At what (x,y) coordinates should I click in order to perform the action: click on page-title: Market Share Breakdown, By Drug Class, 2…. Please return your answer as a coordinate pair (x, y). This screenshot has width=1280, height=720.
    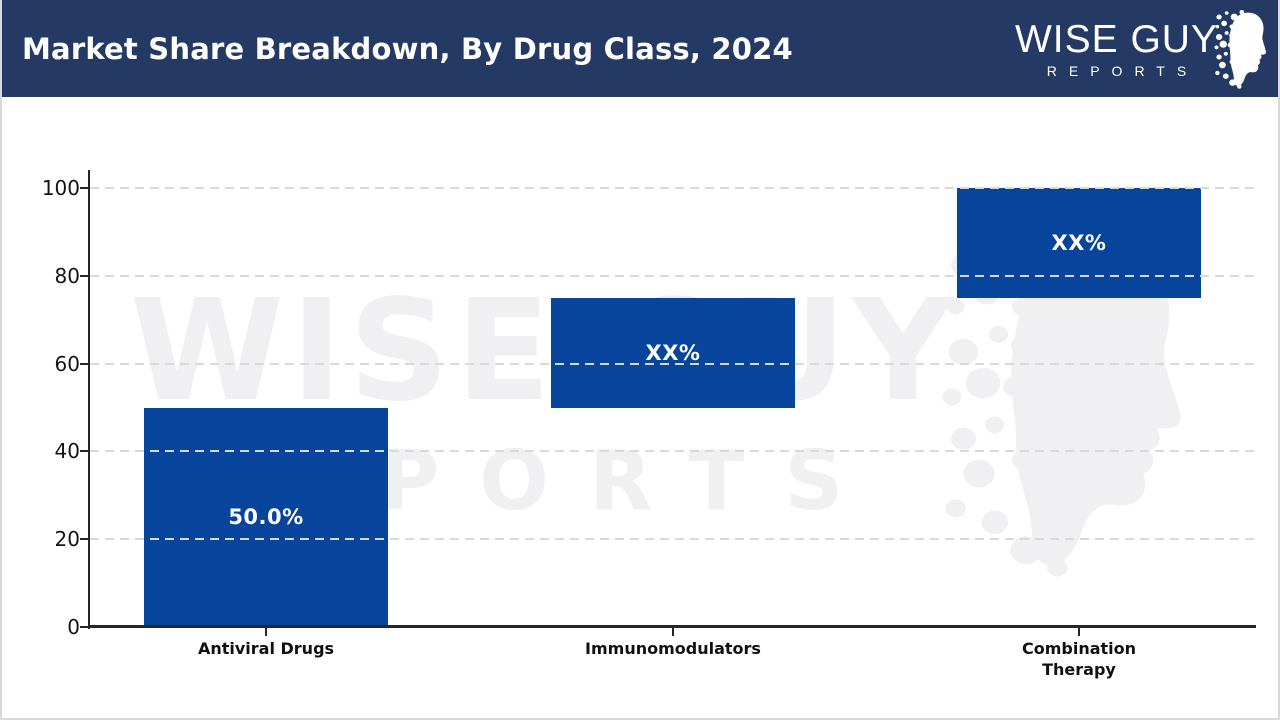
    Looking at the image, I should click on (407, 48).